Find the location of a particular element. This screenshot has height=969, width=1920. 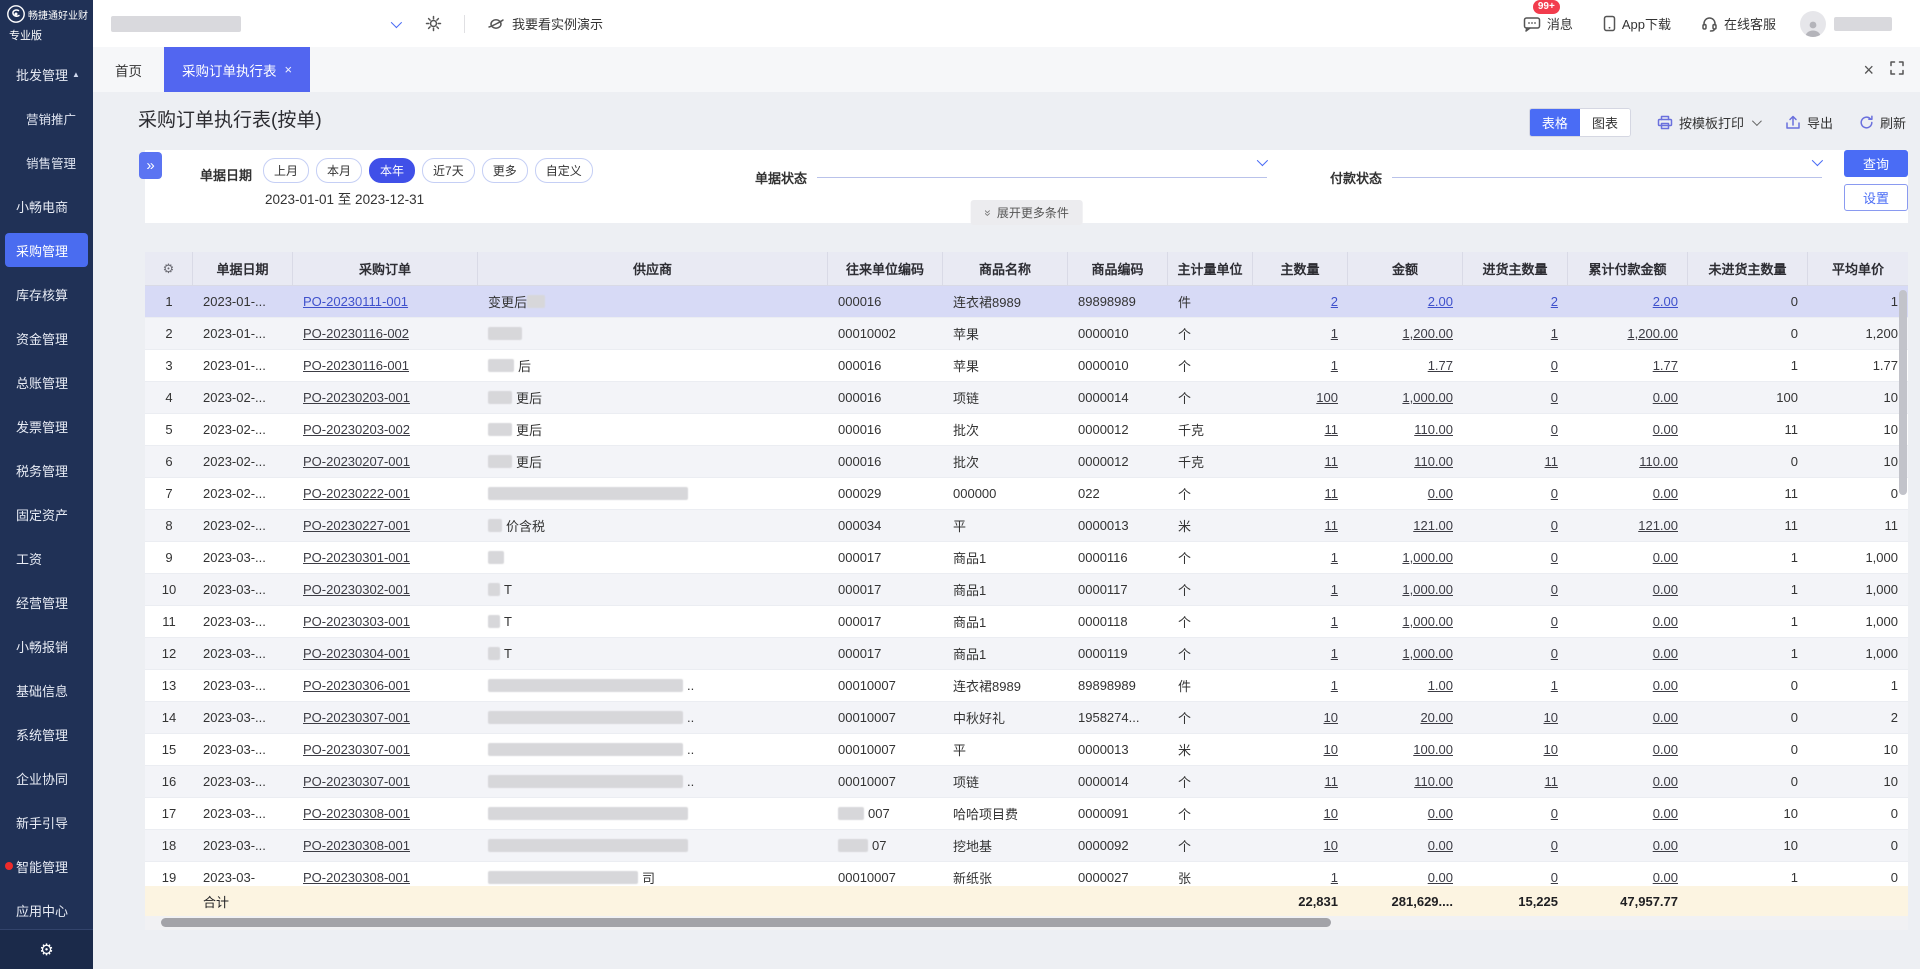

expand-more-conditions-button: » 展开更多条件 is located at coordinates (1026, 212).